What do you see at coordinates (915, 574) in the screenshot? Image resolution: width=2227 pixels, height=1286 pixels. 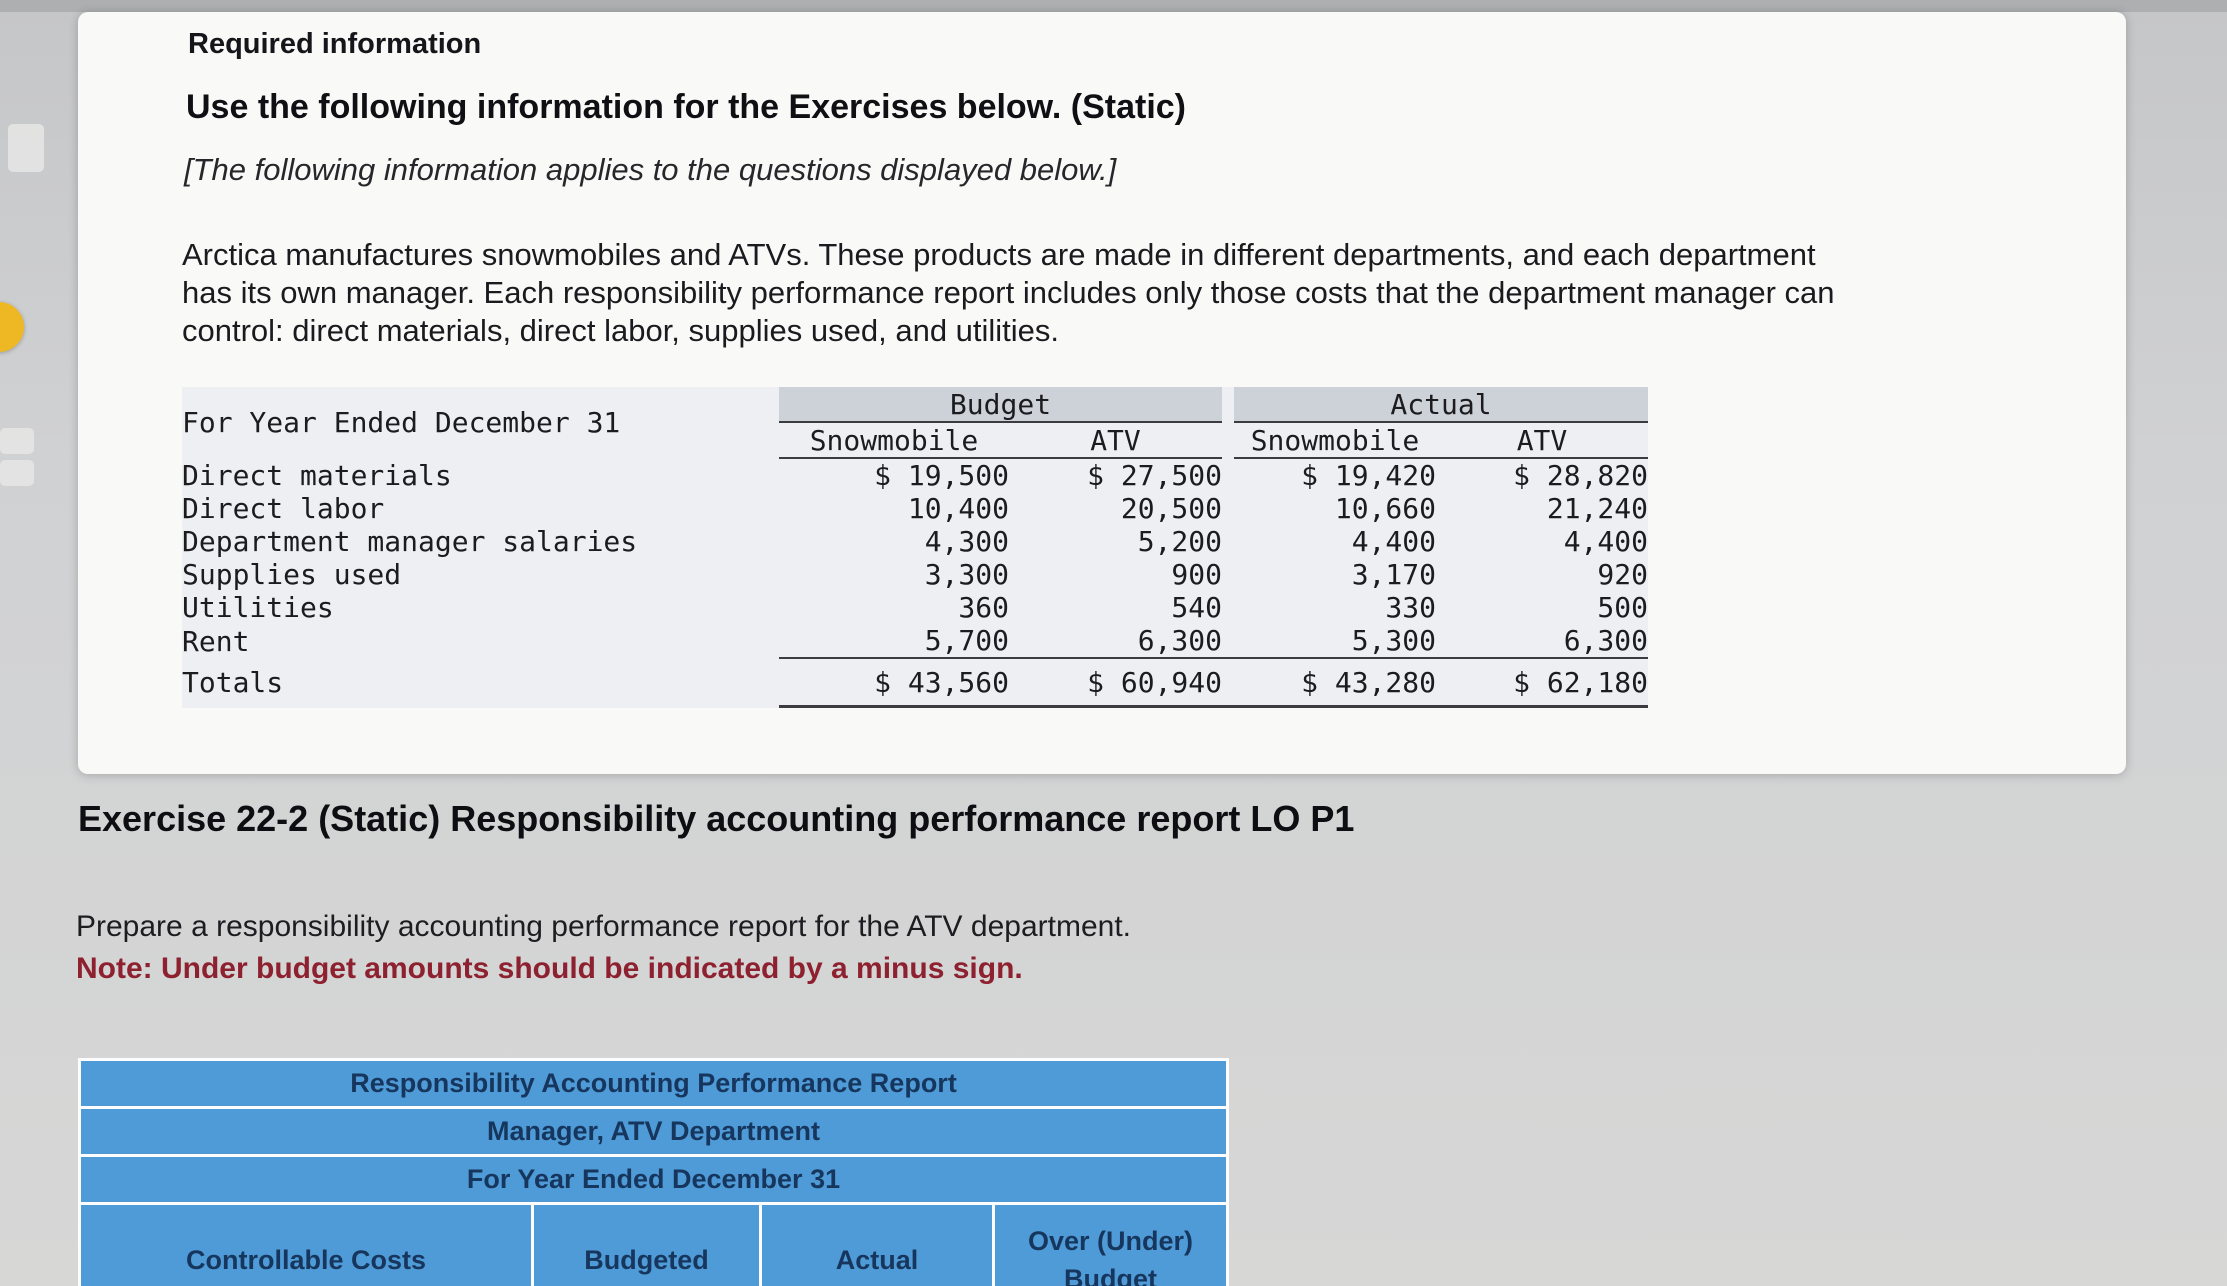 I see `table-row: Supplies used 3,300 900 3,170 920` at bounding box center [915, 574].